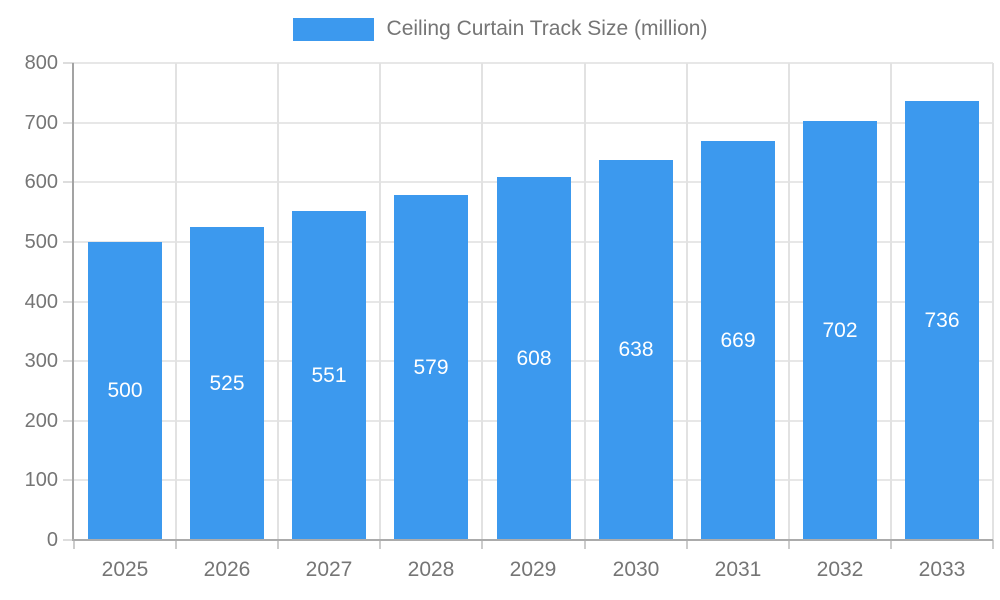 The image size is (1000, 600). I want to click on x-axis-tick-label: 2030, so click(636, 569).